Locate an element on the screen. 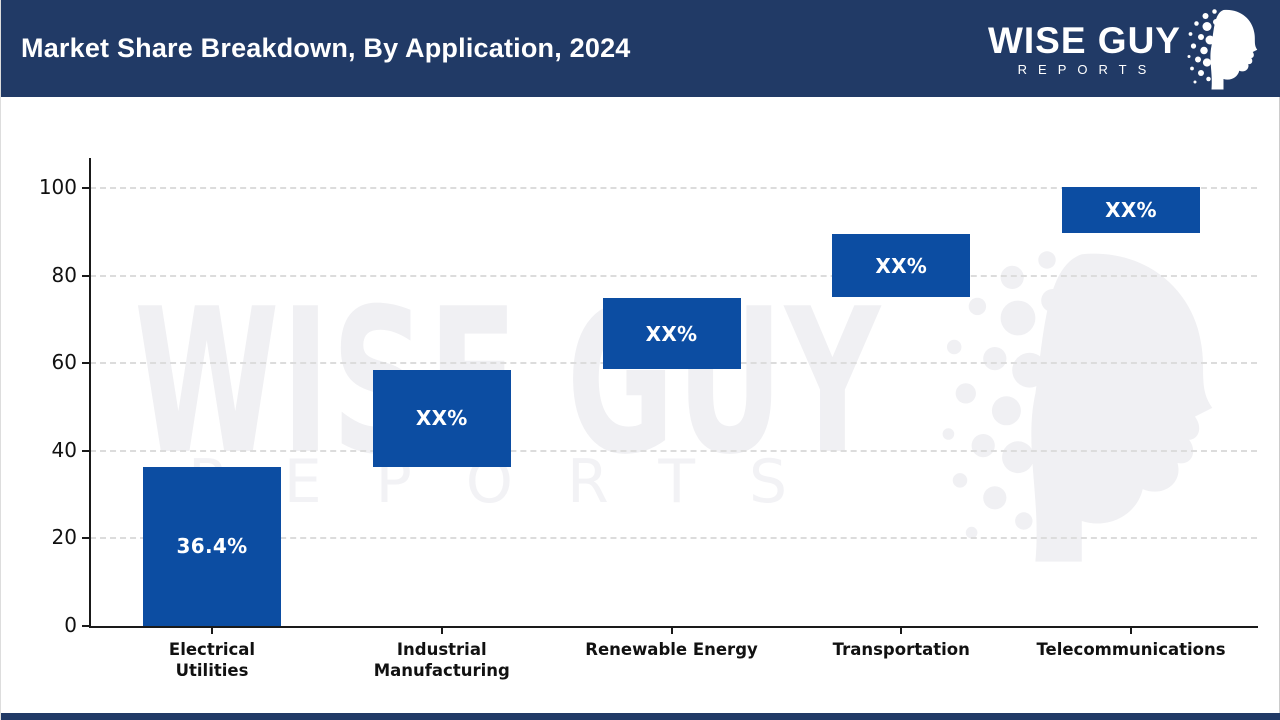 Image resolution: width=1280 pixels, height=720 pixels. x-tick-mark-renewable-energy is located at coordinates (671, 631).